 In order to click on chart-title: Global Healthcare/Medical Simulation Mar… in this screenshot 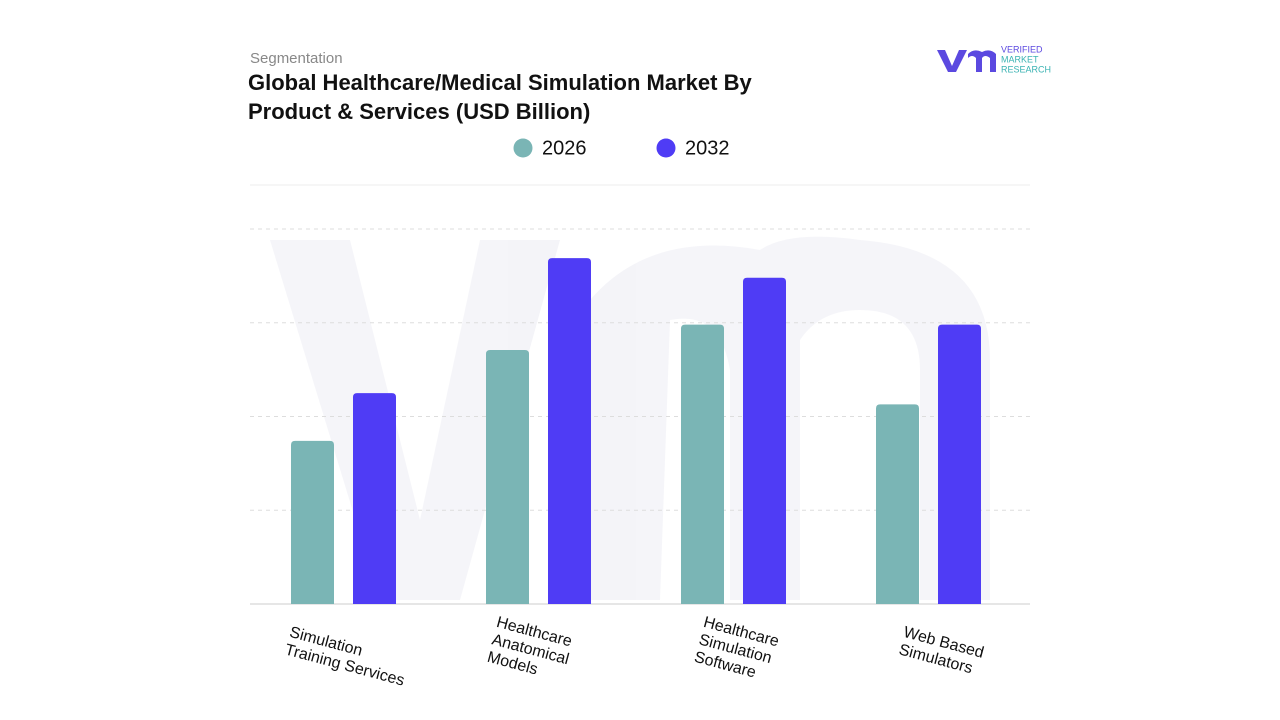, I will do `click(500, 97)`.